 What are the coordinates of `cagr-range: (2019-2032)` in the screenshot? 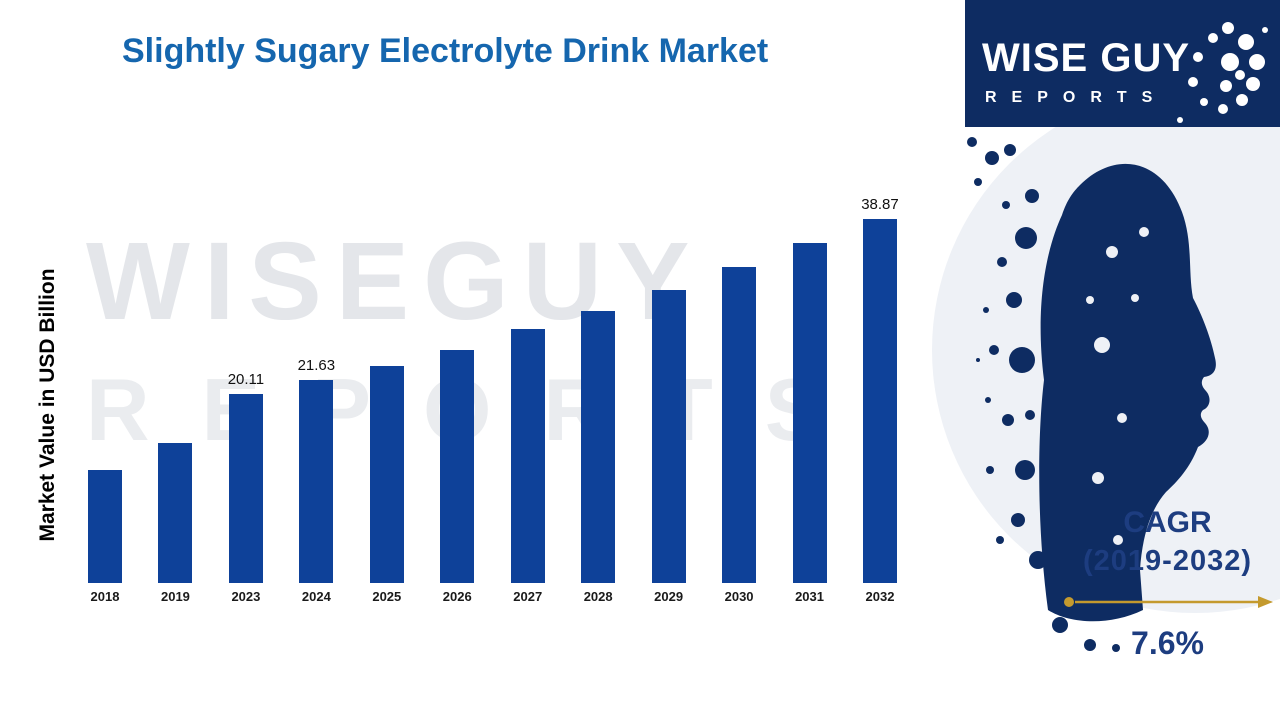 It's located at (1167, 561).